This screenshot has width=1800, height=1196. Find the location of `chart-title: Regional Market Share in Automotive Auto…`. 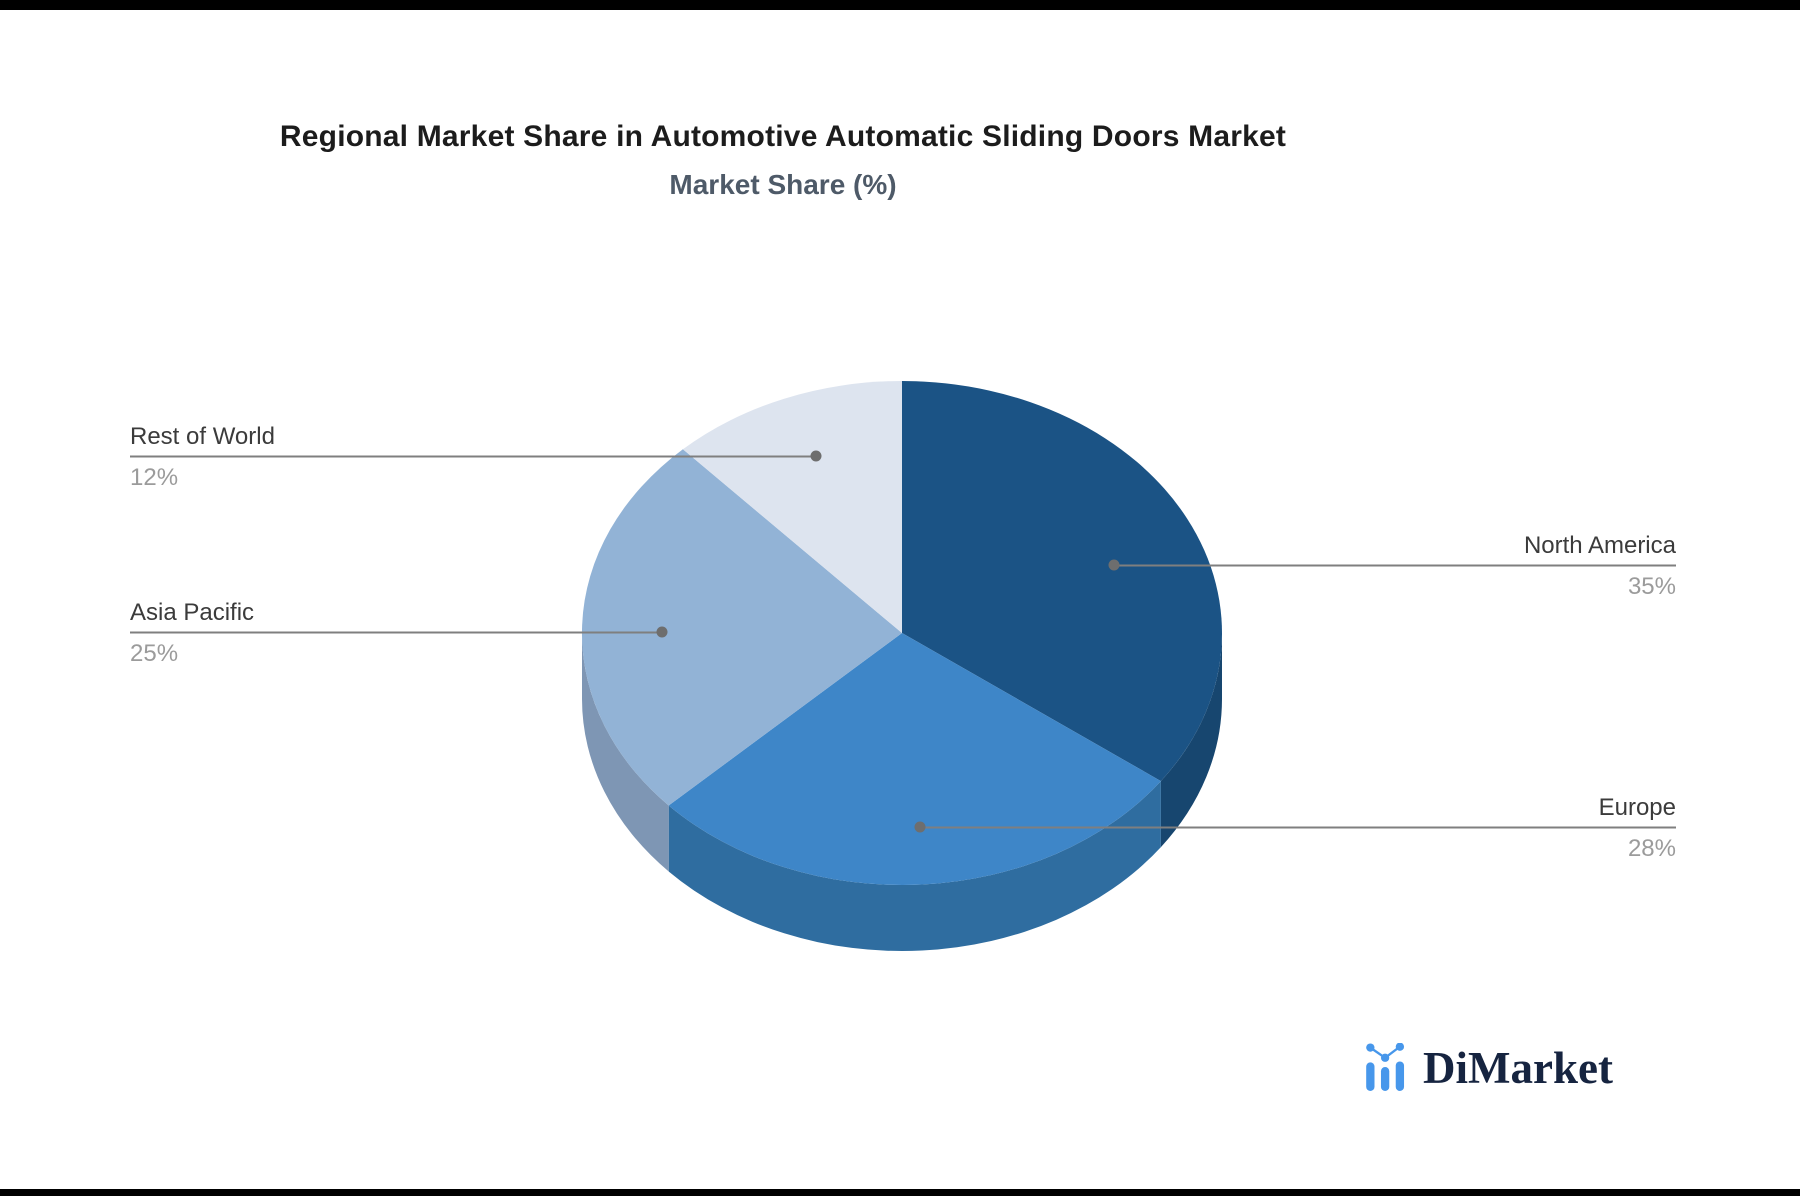

chart-title: Regional Market Share in Automotive Auto… is located at coordinates (783, 136).